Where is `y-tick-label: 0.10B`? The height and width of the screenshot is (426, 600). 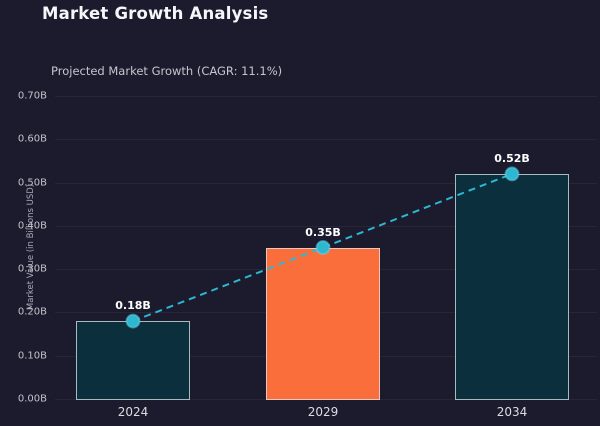
y-tick-label: 0.10B is located at coordinates (32, 356).